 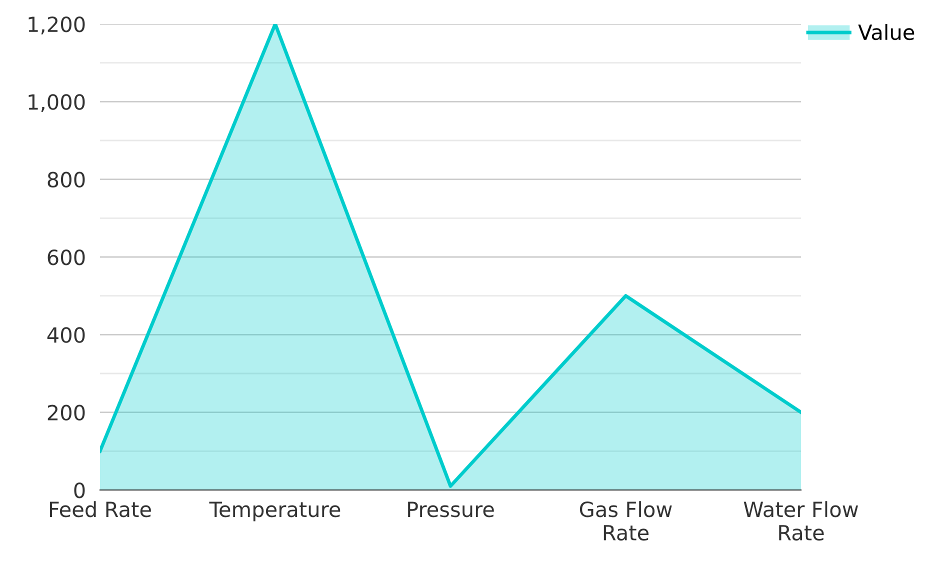 What do you see at coordinates (66, 335) in the screenshot?
I see `y-tick-label: 400` at bounding box center [66, 335].